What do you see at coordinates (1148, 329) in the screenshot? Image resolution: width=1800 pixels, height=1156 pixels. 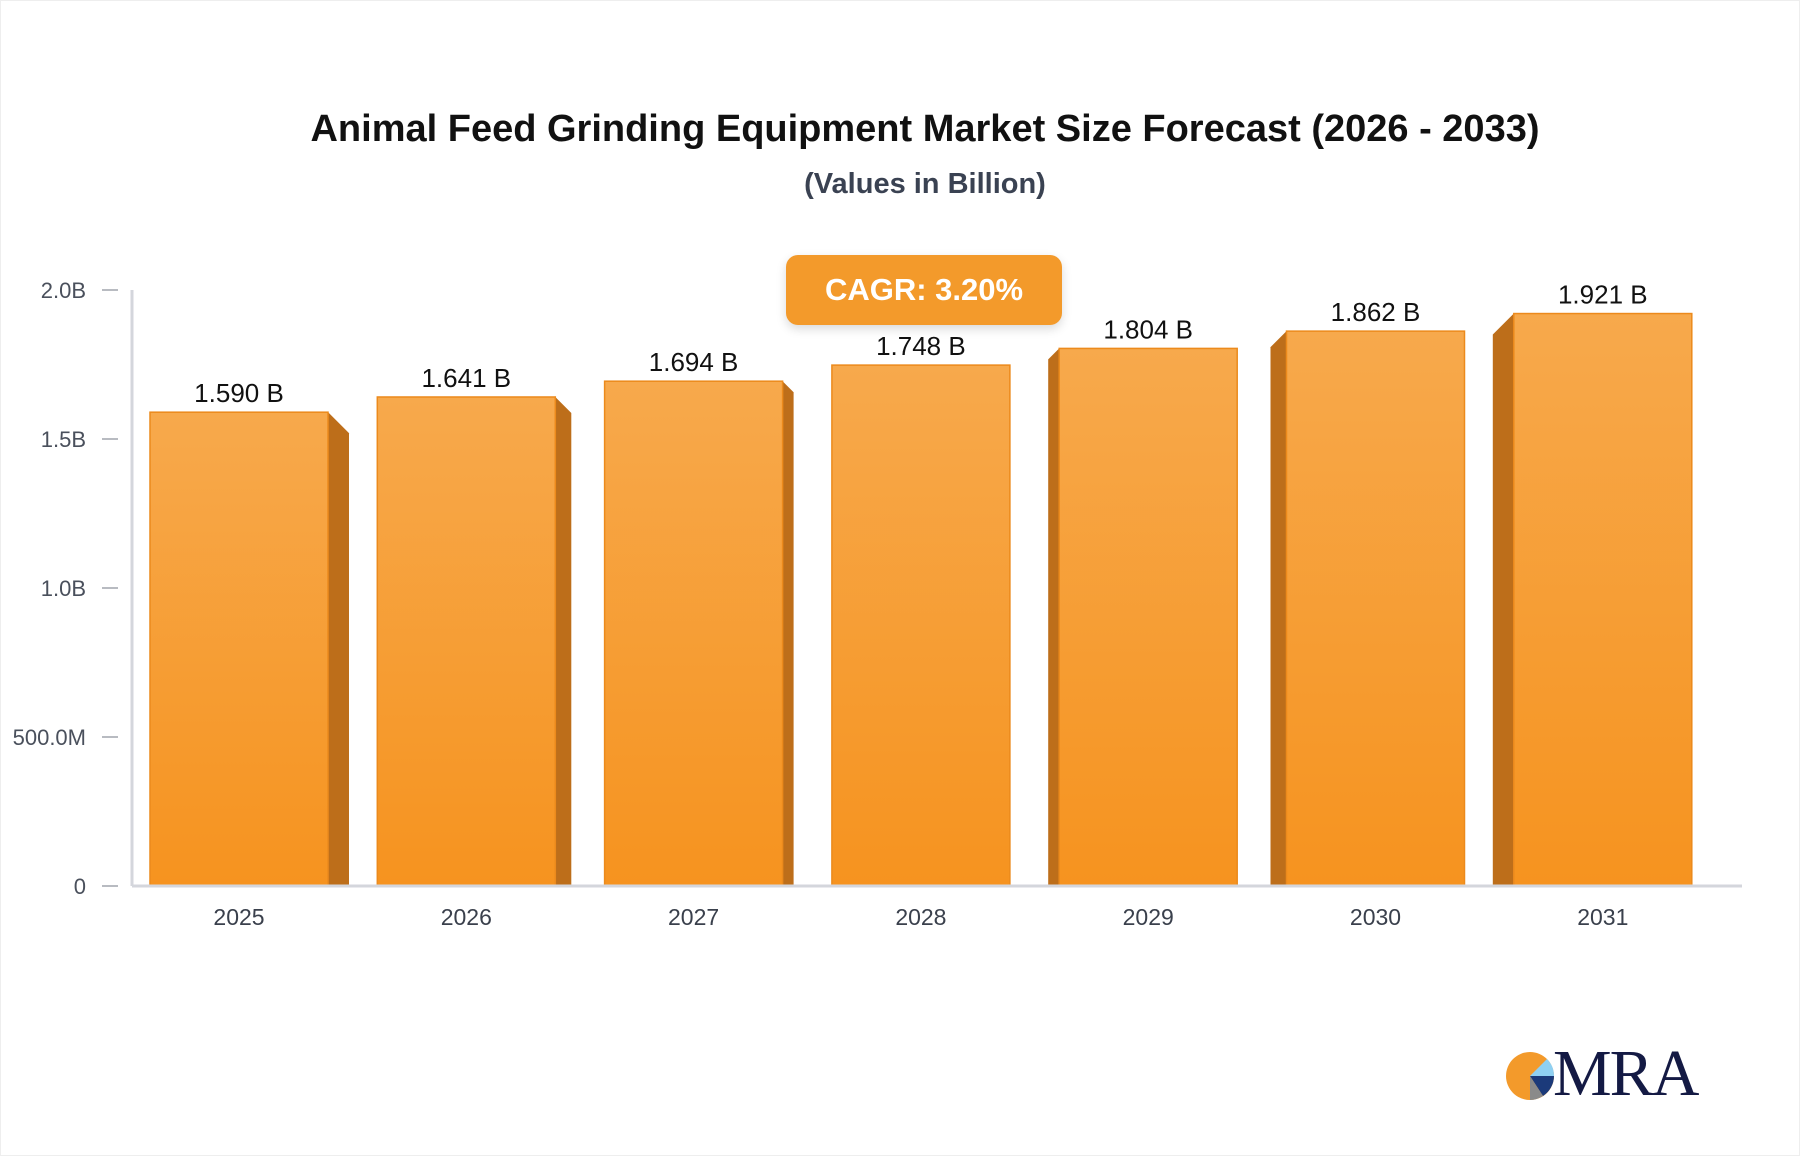 I see `data-label: 1.804 B` at bounding box center [1148, 329].